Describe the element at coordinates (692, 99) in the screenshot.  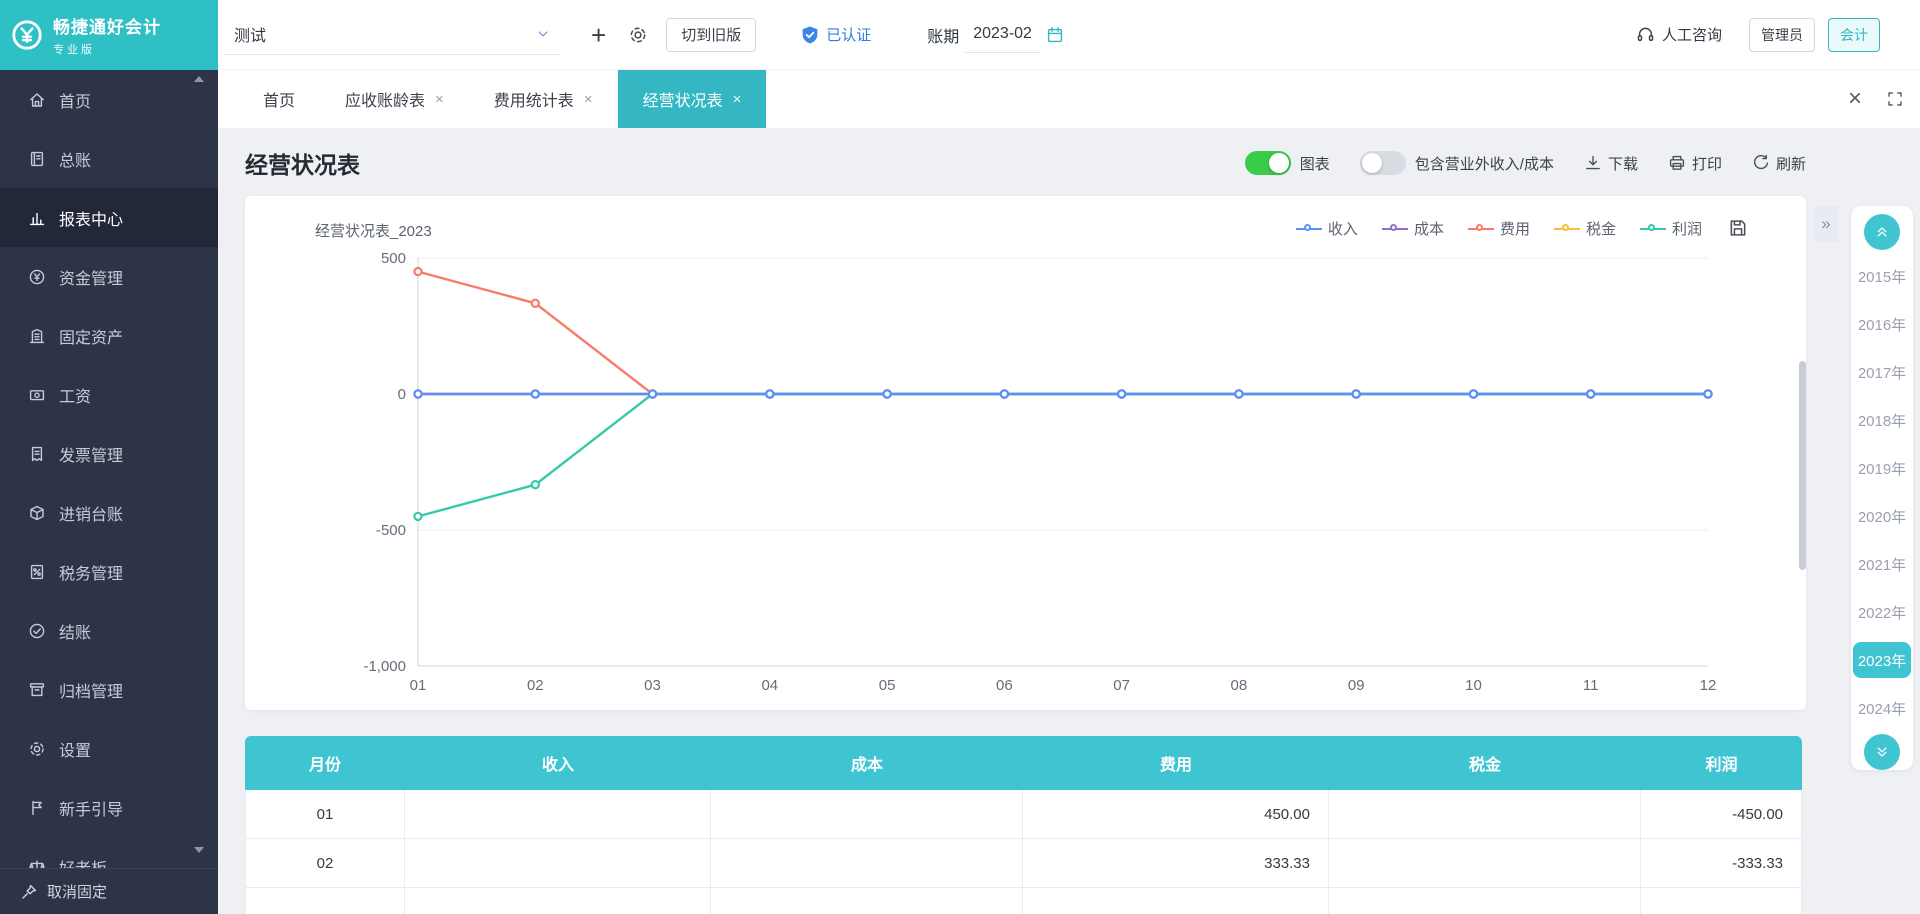
I see `tab-3: 经营状况表 ×` at that location.